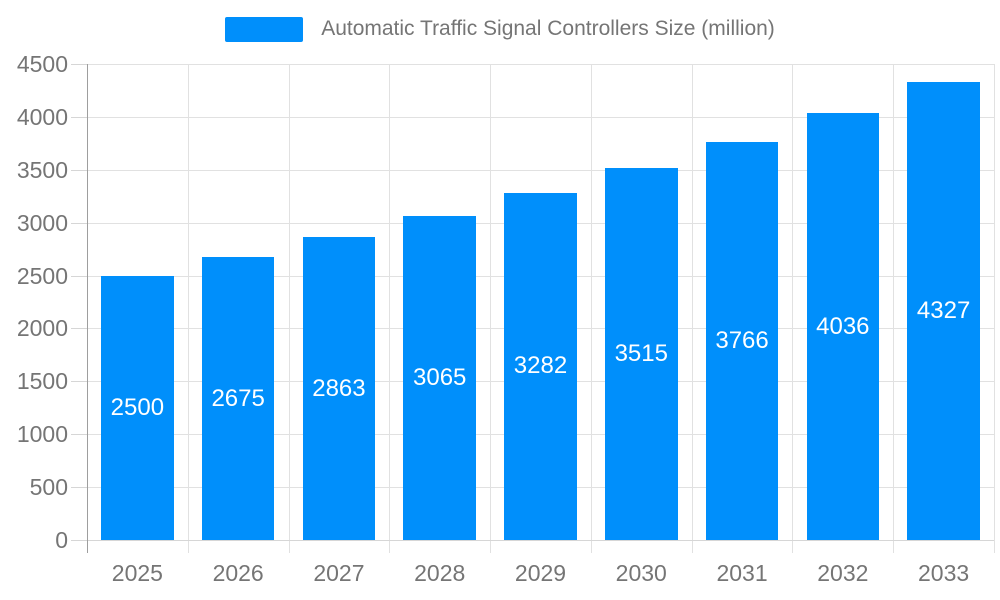 The height and width of the screenshot is (600, 1000). I want to click on bar: 3515, so click(641, 354).